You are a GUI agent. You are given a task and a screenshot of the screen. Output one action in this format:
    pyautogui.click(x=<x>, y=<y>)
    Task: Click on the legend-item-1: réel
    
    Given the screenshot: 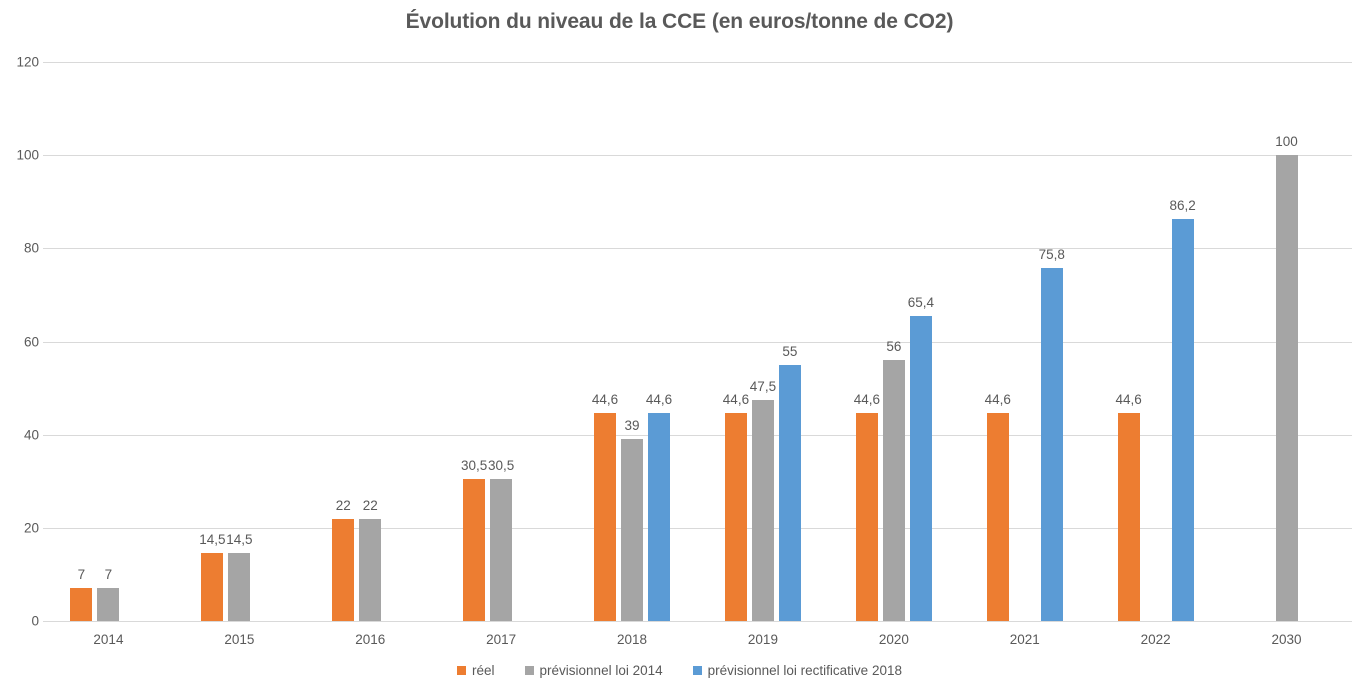 What is the action you would take?
    pyautogui.click(x=476, y=670)
    